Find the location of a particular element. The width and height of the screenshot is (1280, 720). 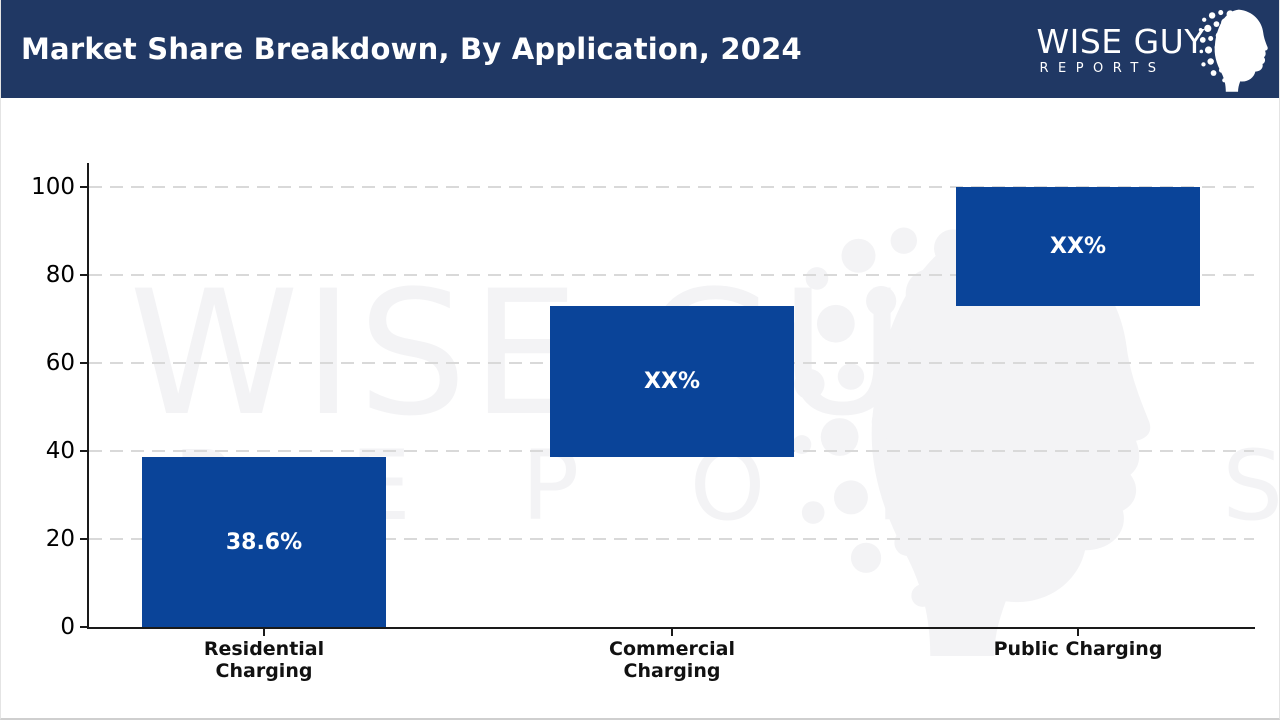

y-tick-label-0: 0 is located at coordinates (67, 627).